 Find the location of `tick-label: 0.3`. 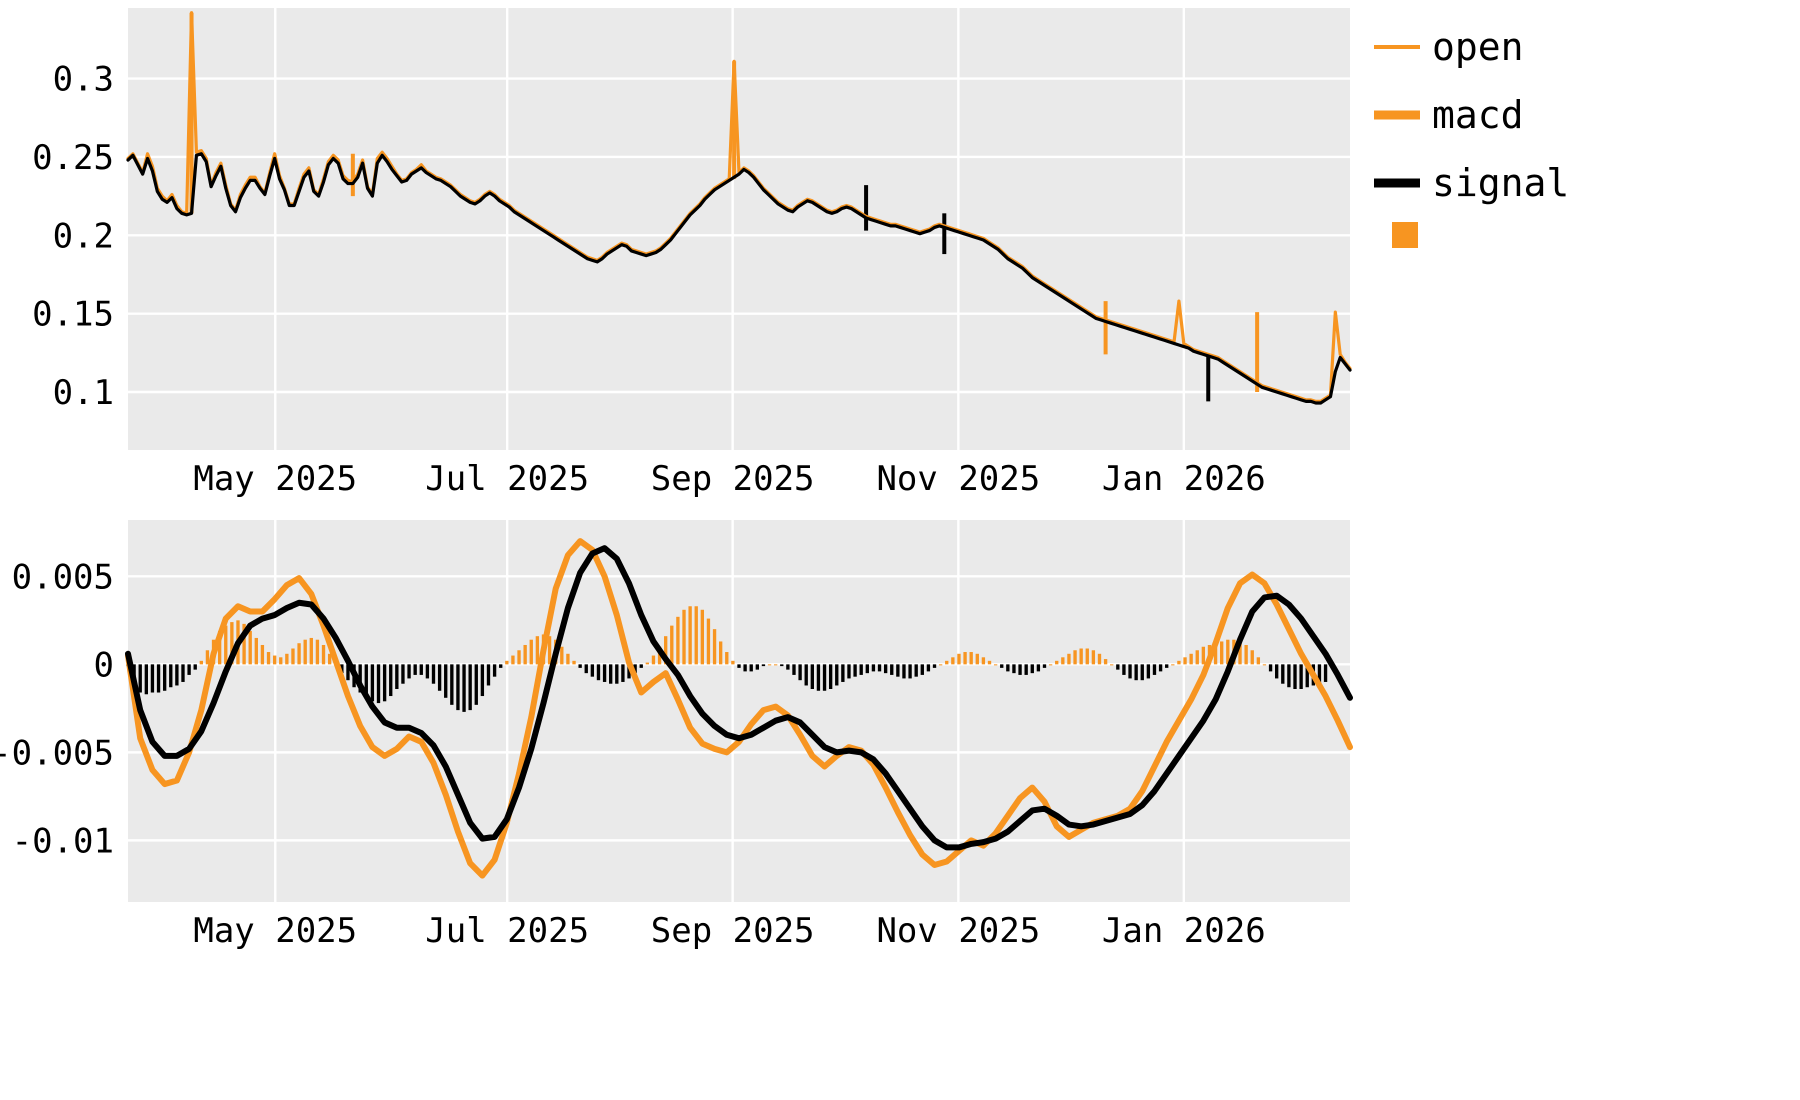

tick-label: 0.3 is located at coordinates (83, 80).